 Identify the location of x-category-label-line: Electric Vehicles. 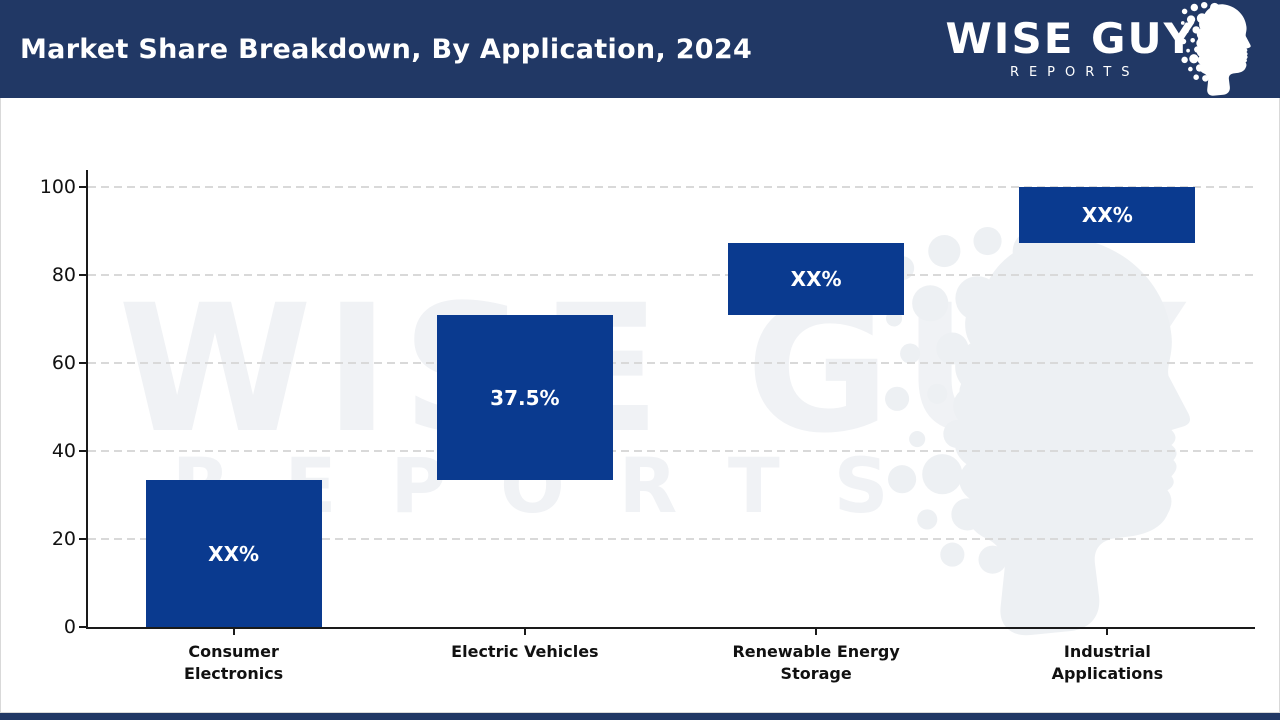
(525, 651).